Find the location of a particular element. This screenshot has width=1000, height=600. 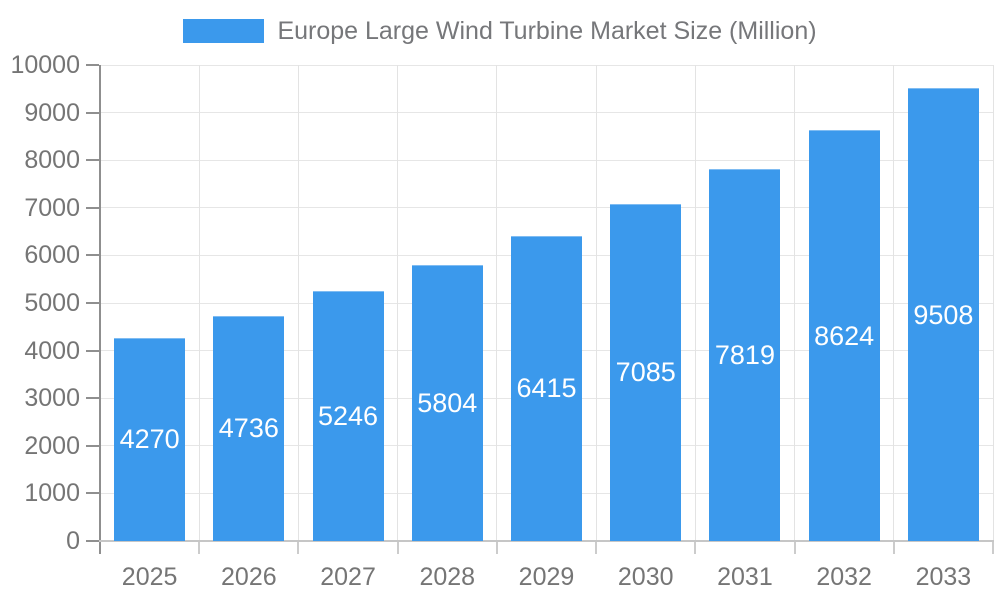

bar-value-label: 6415 is located at coordinates (546, 388).